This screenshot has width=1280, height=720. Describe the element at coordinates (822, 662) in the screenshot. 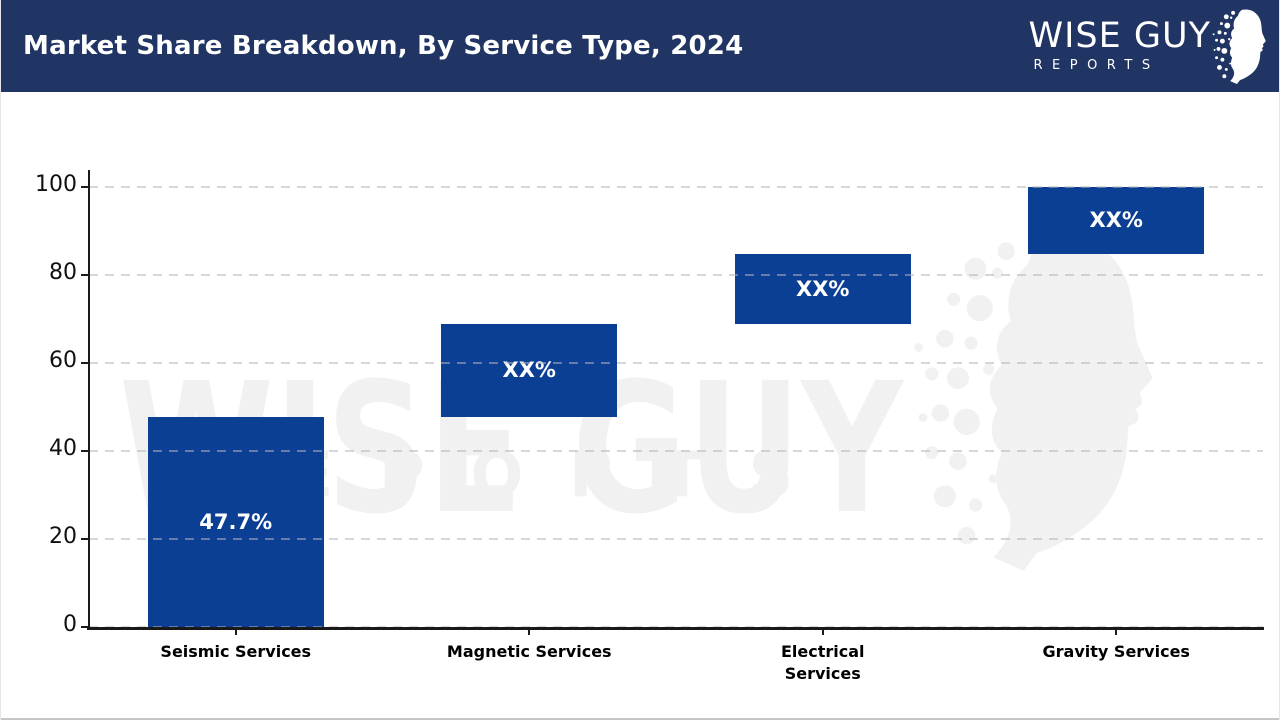

I see `x-category-label-electrical-services: Electrical Services` at that location.